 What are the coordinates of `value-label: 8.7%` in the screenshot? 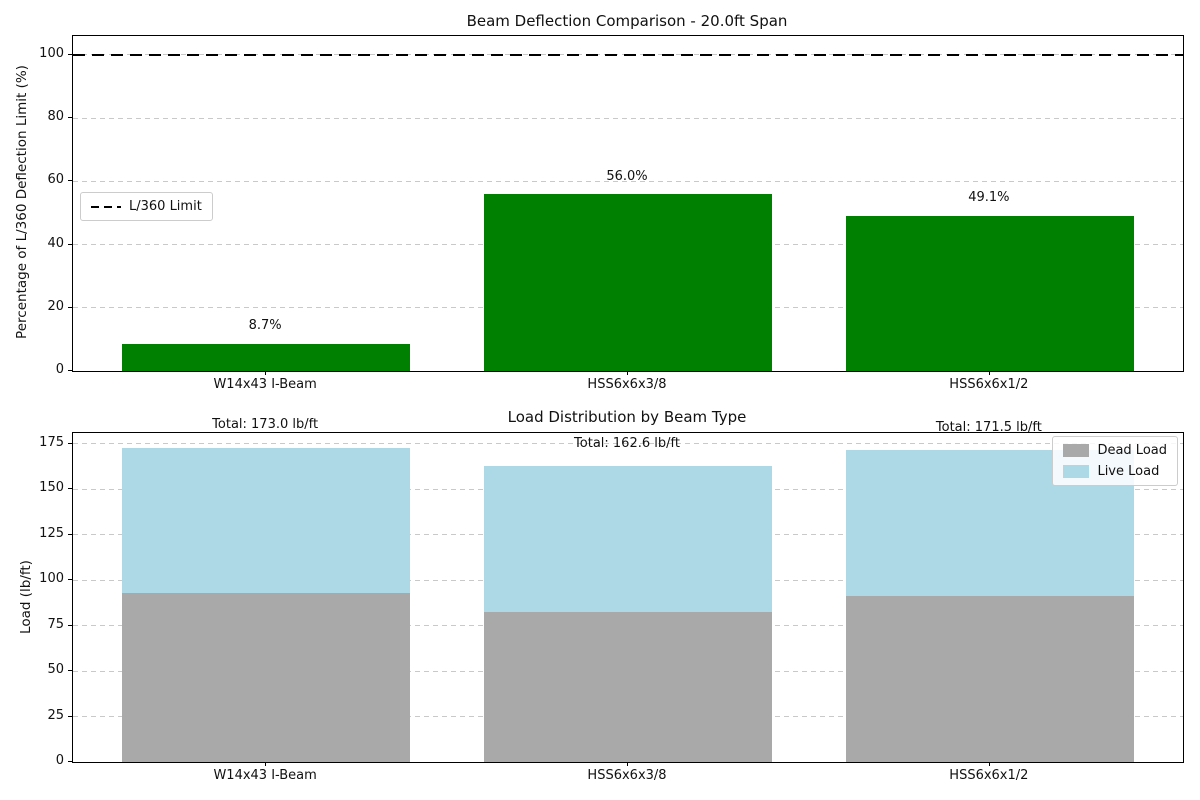 It's located at (265, 326).